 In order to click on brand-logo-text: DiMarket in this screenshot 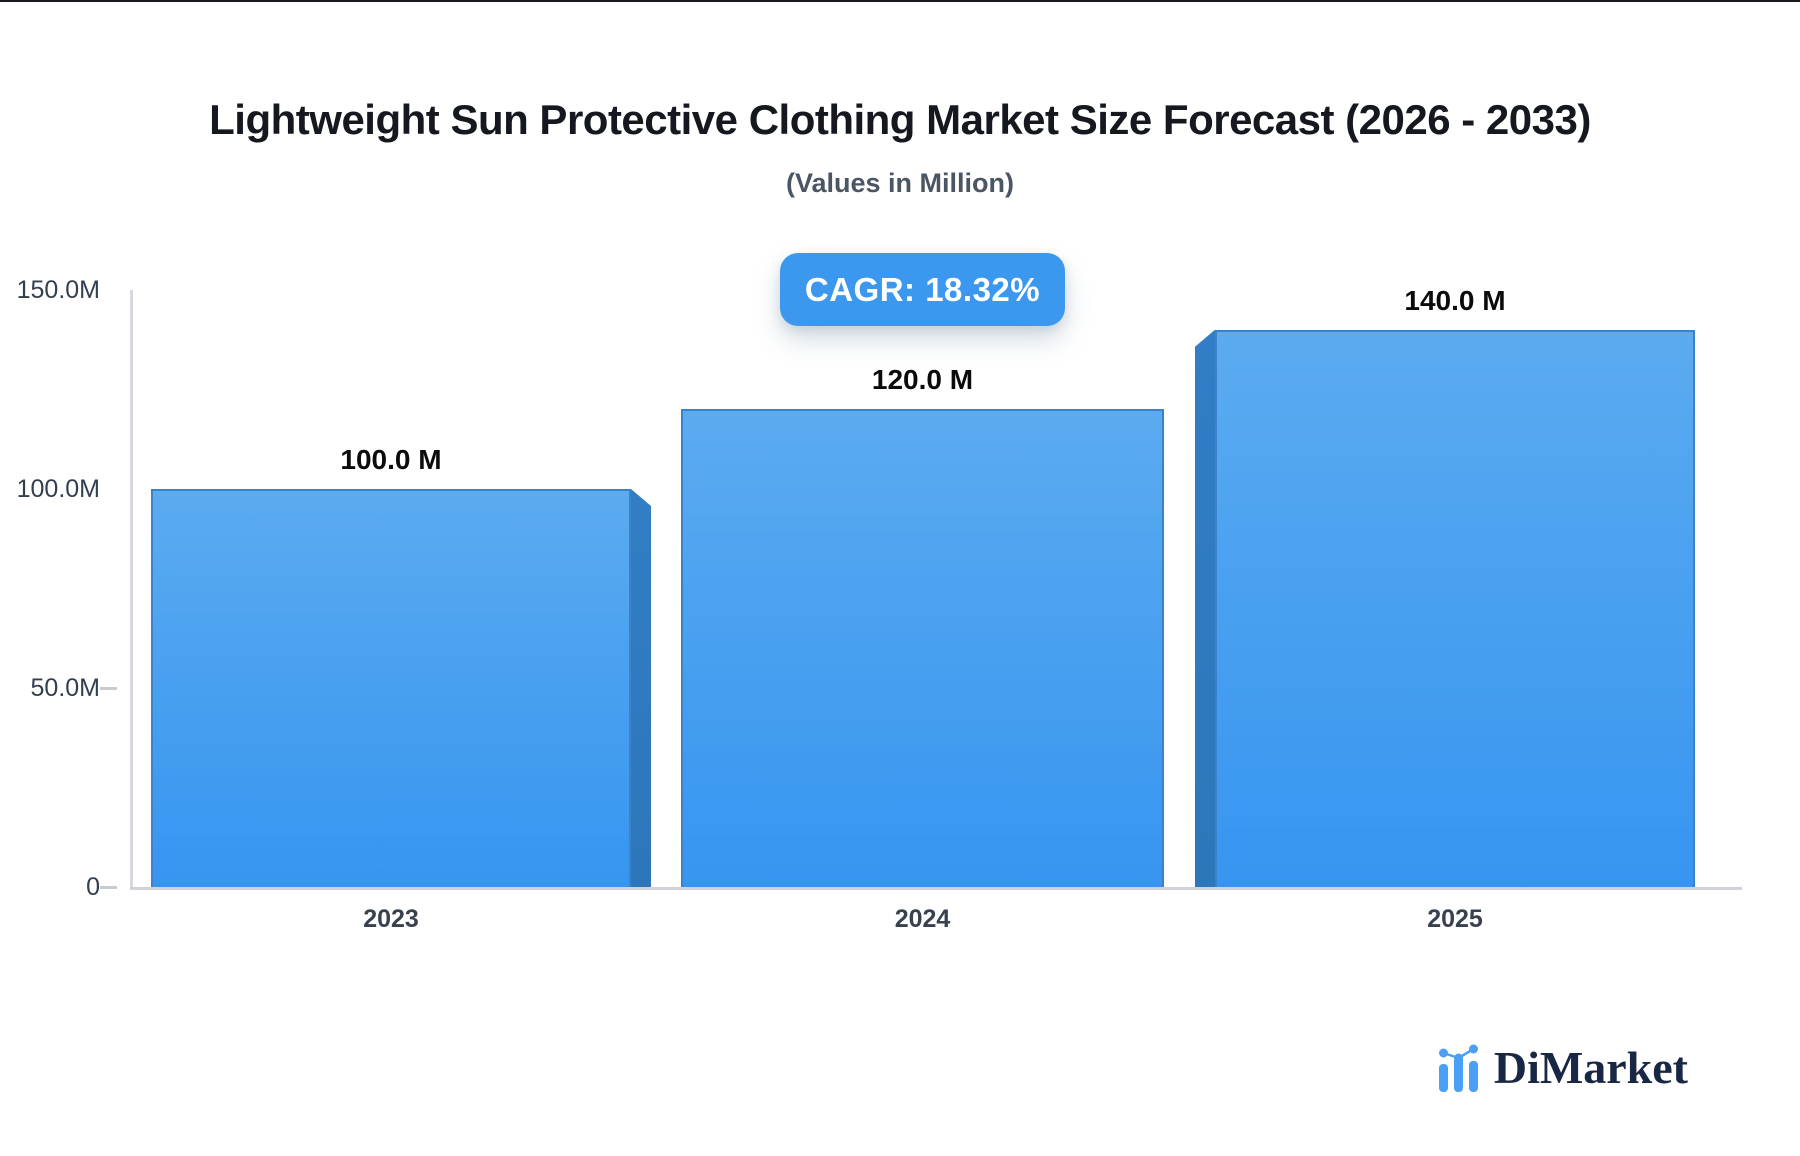, I will do `click(1590, 1067)`.